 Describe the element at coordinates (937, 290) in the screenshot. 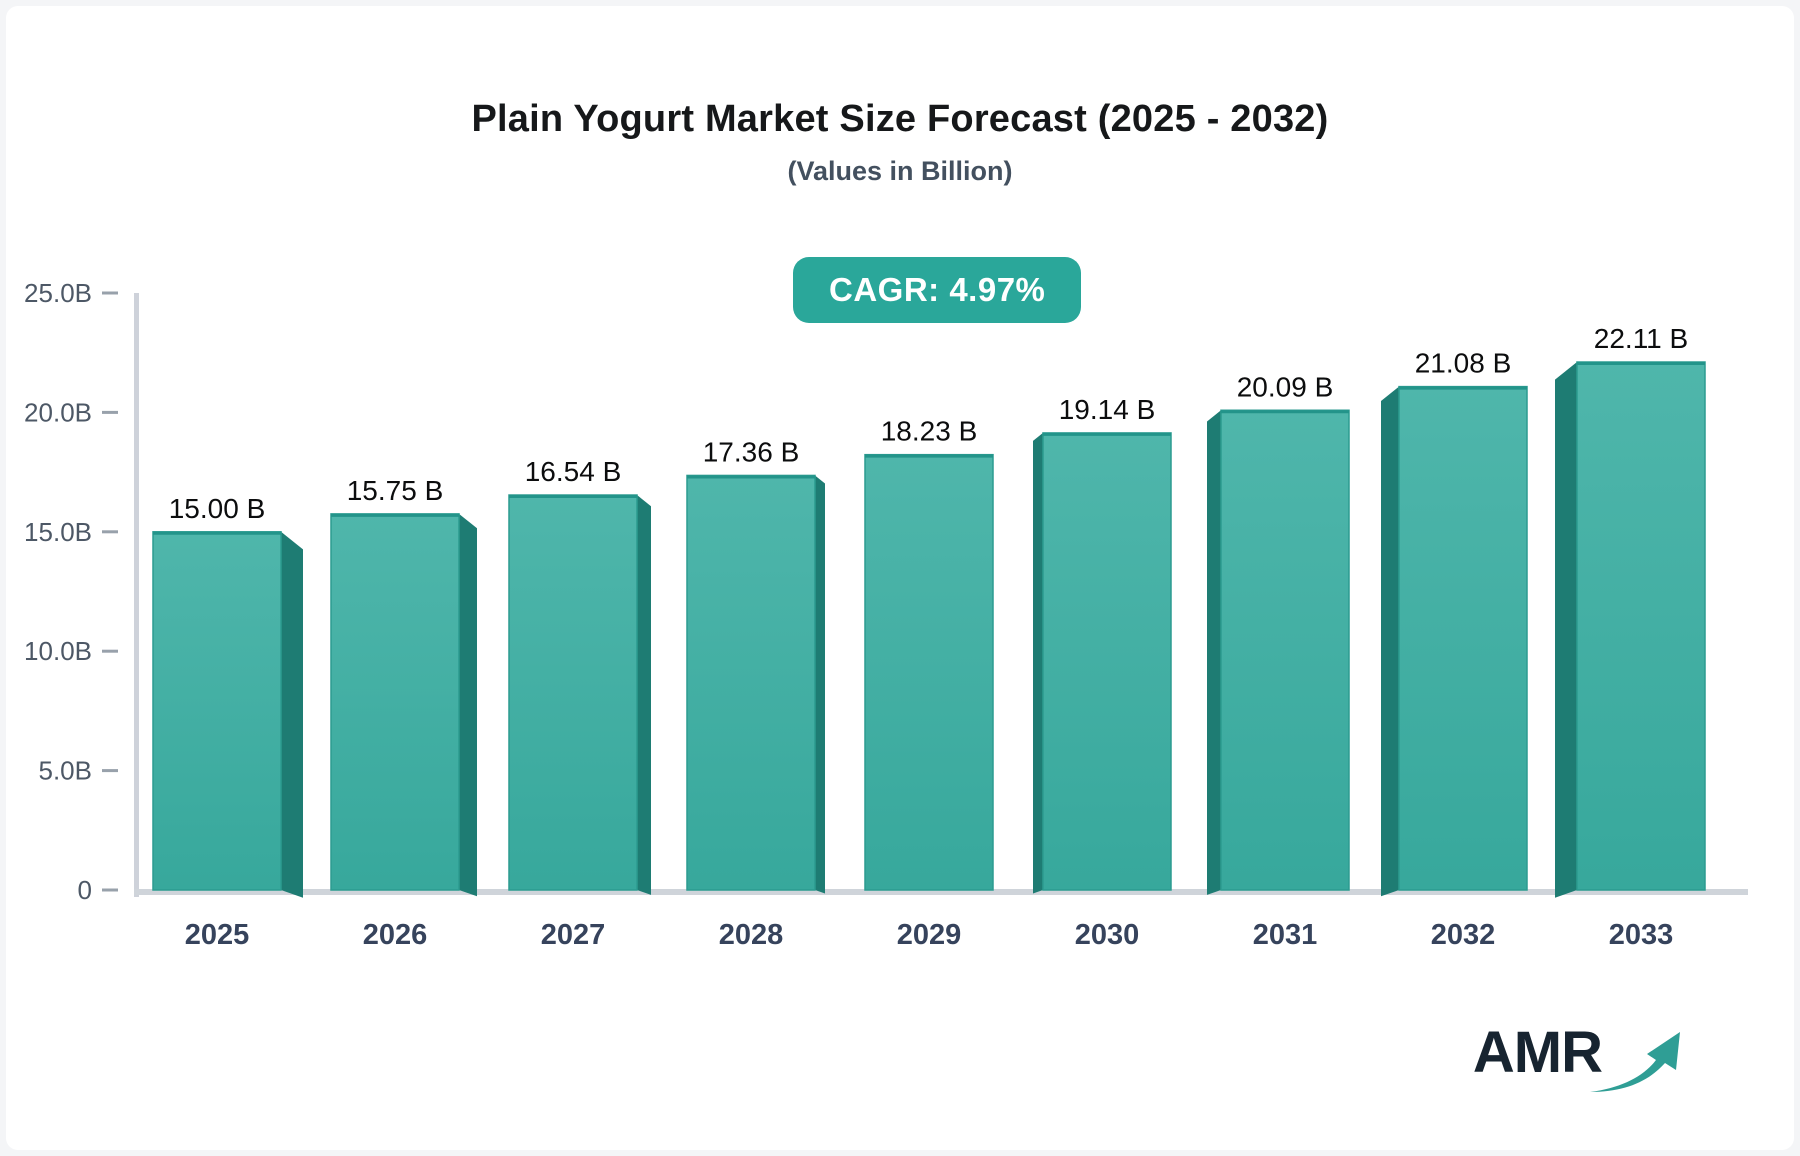

I see `cagr-badge: CAGR: 4.97%` at that location.